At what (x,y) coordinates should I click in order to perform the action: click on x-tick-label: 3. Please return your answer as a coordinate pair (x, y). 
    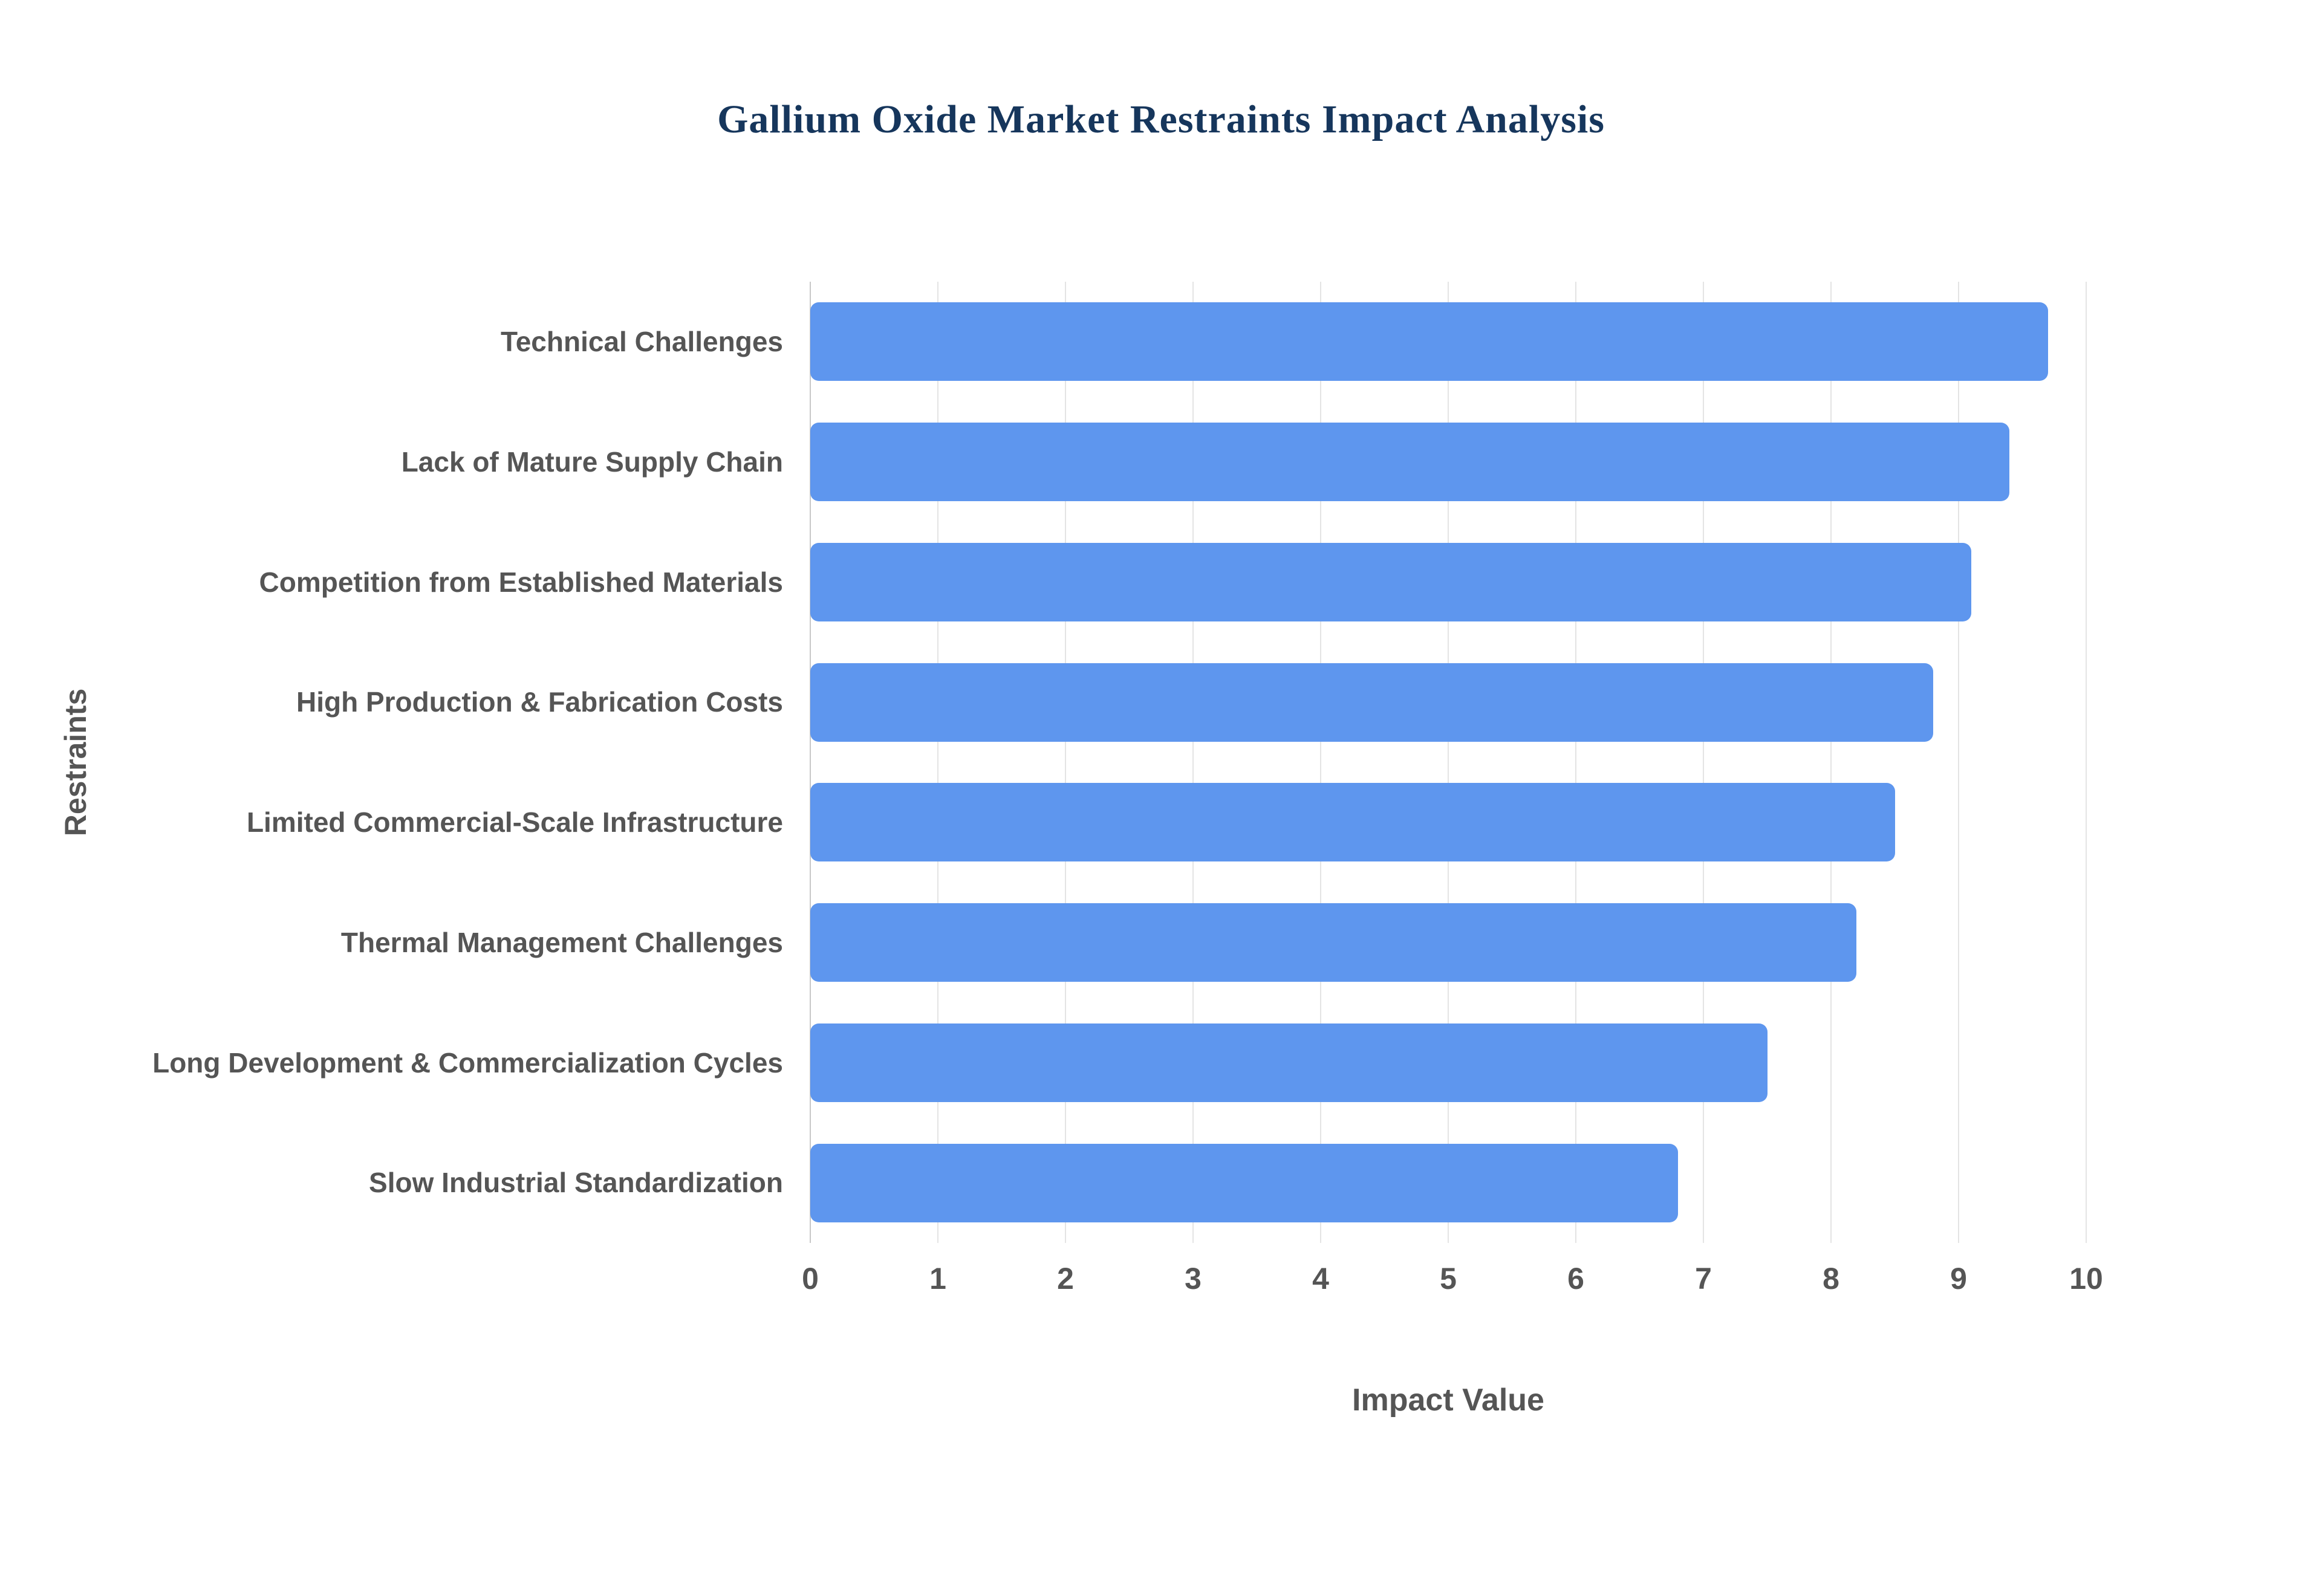
    Looking at the image, I should click on (1193, 1279).